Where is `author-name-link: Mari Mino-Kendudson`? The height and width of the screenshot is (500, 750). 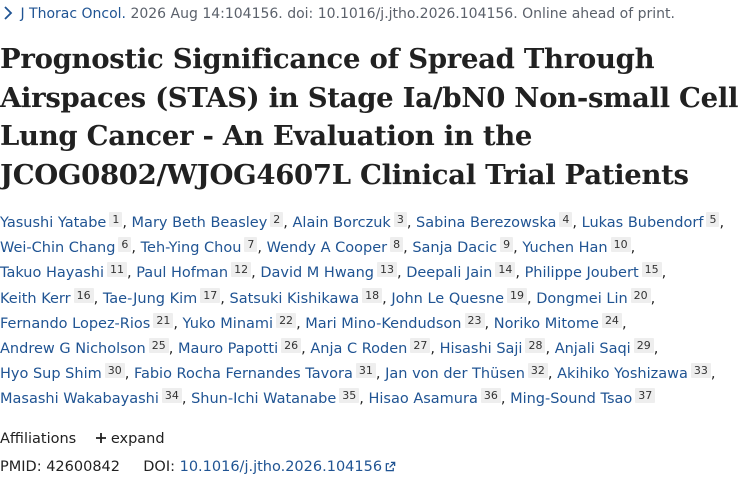
author-name-link: Mari Mino-Kendudson is located at coordinates (383, 323).